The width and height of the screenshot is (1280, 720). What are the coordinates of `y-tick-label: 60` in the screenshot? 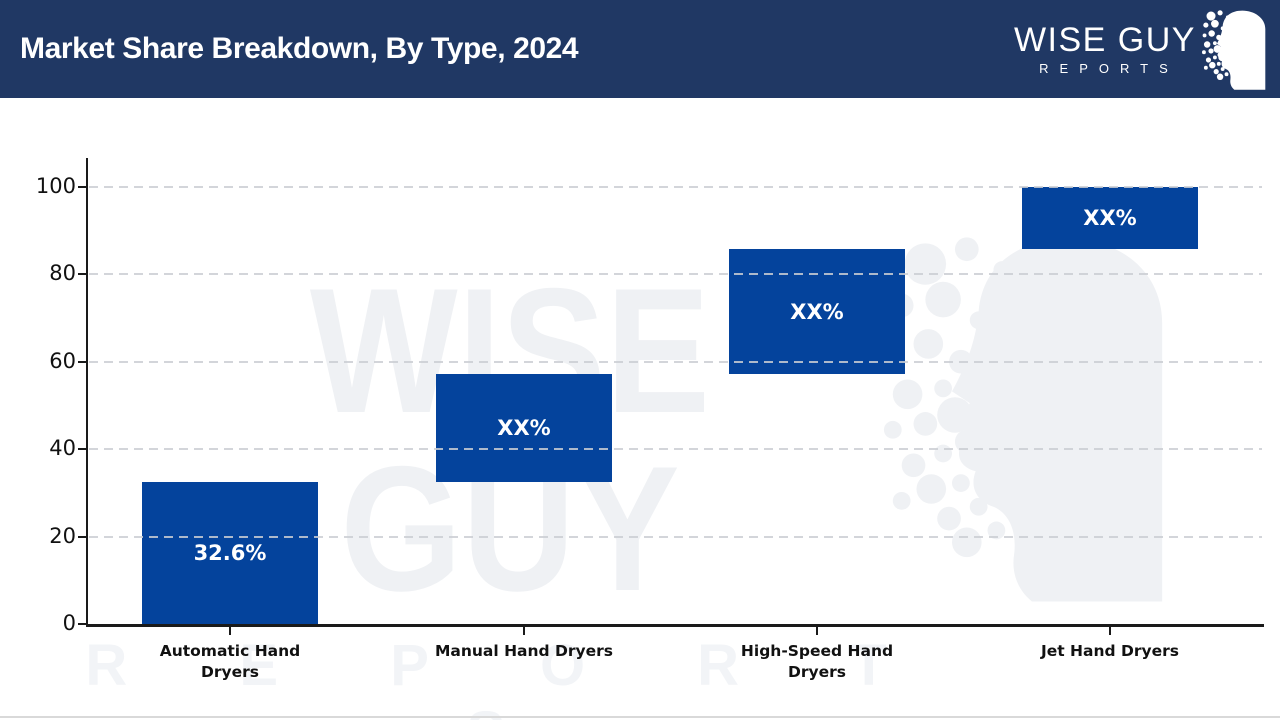 It's located at (62, 360).